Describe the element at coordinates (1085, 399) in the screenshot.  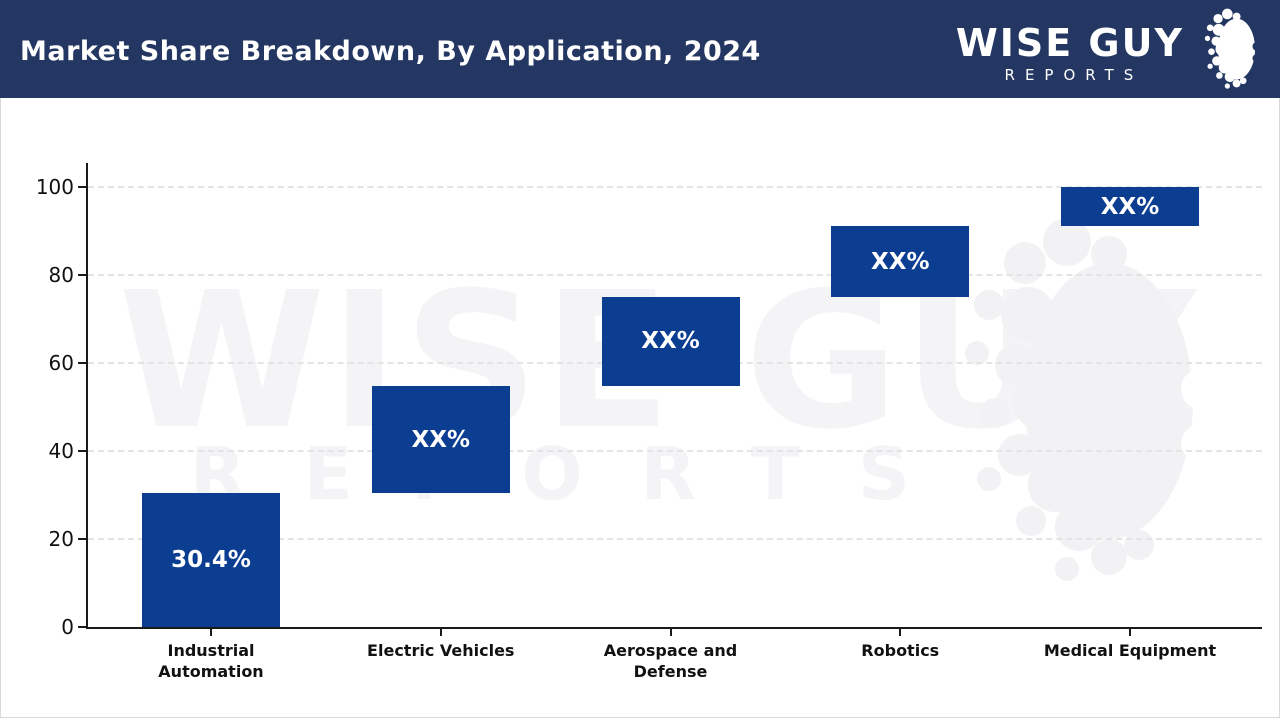
I see `watermark-head-logo` at that location.